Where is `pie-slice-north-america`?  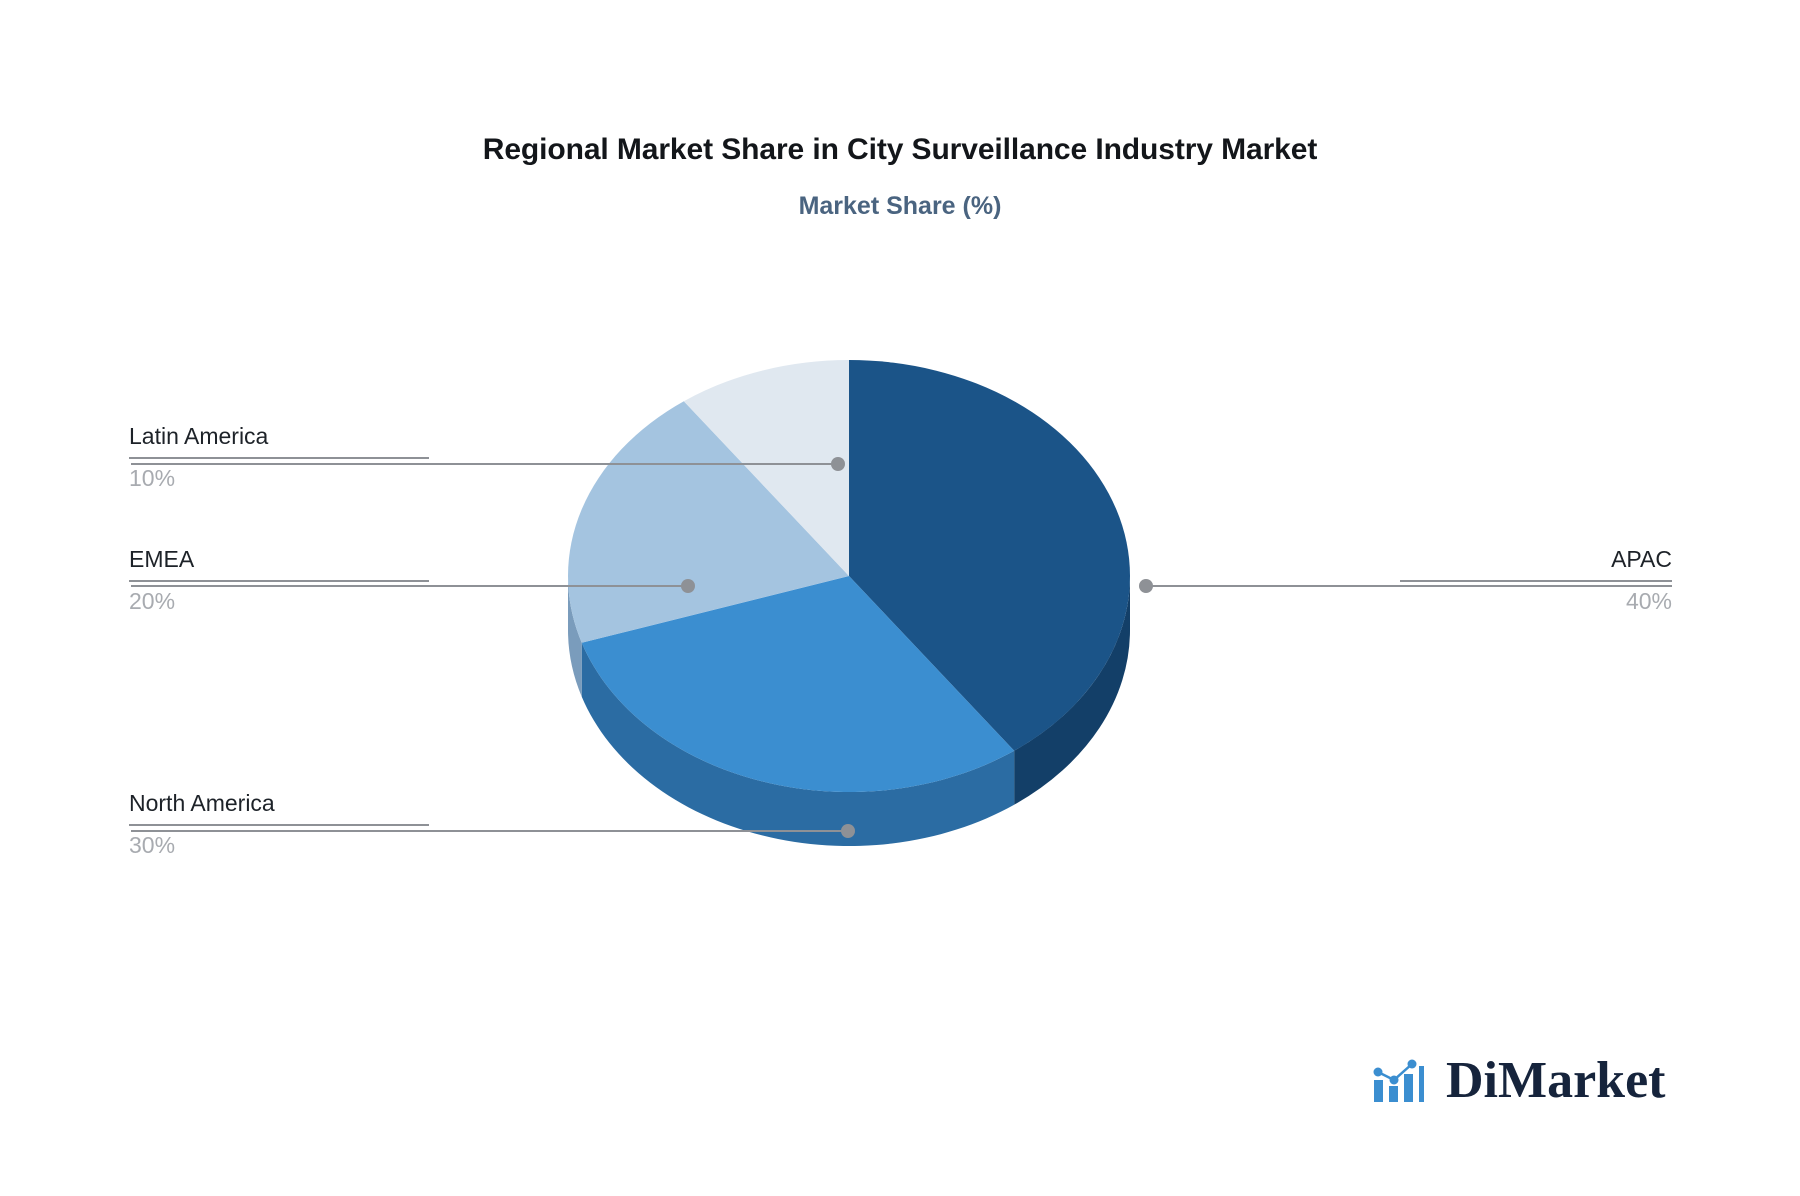
pie-slice-north-america is located at coordinates (798, 684).